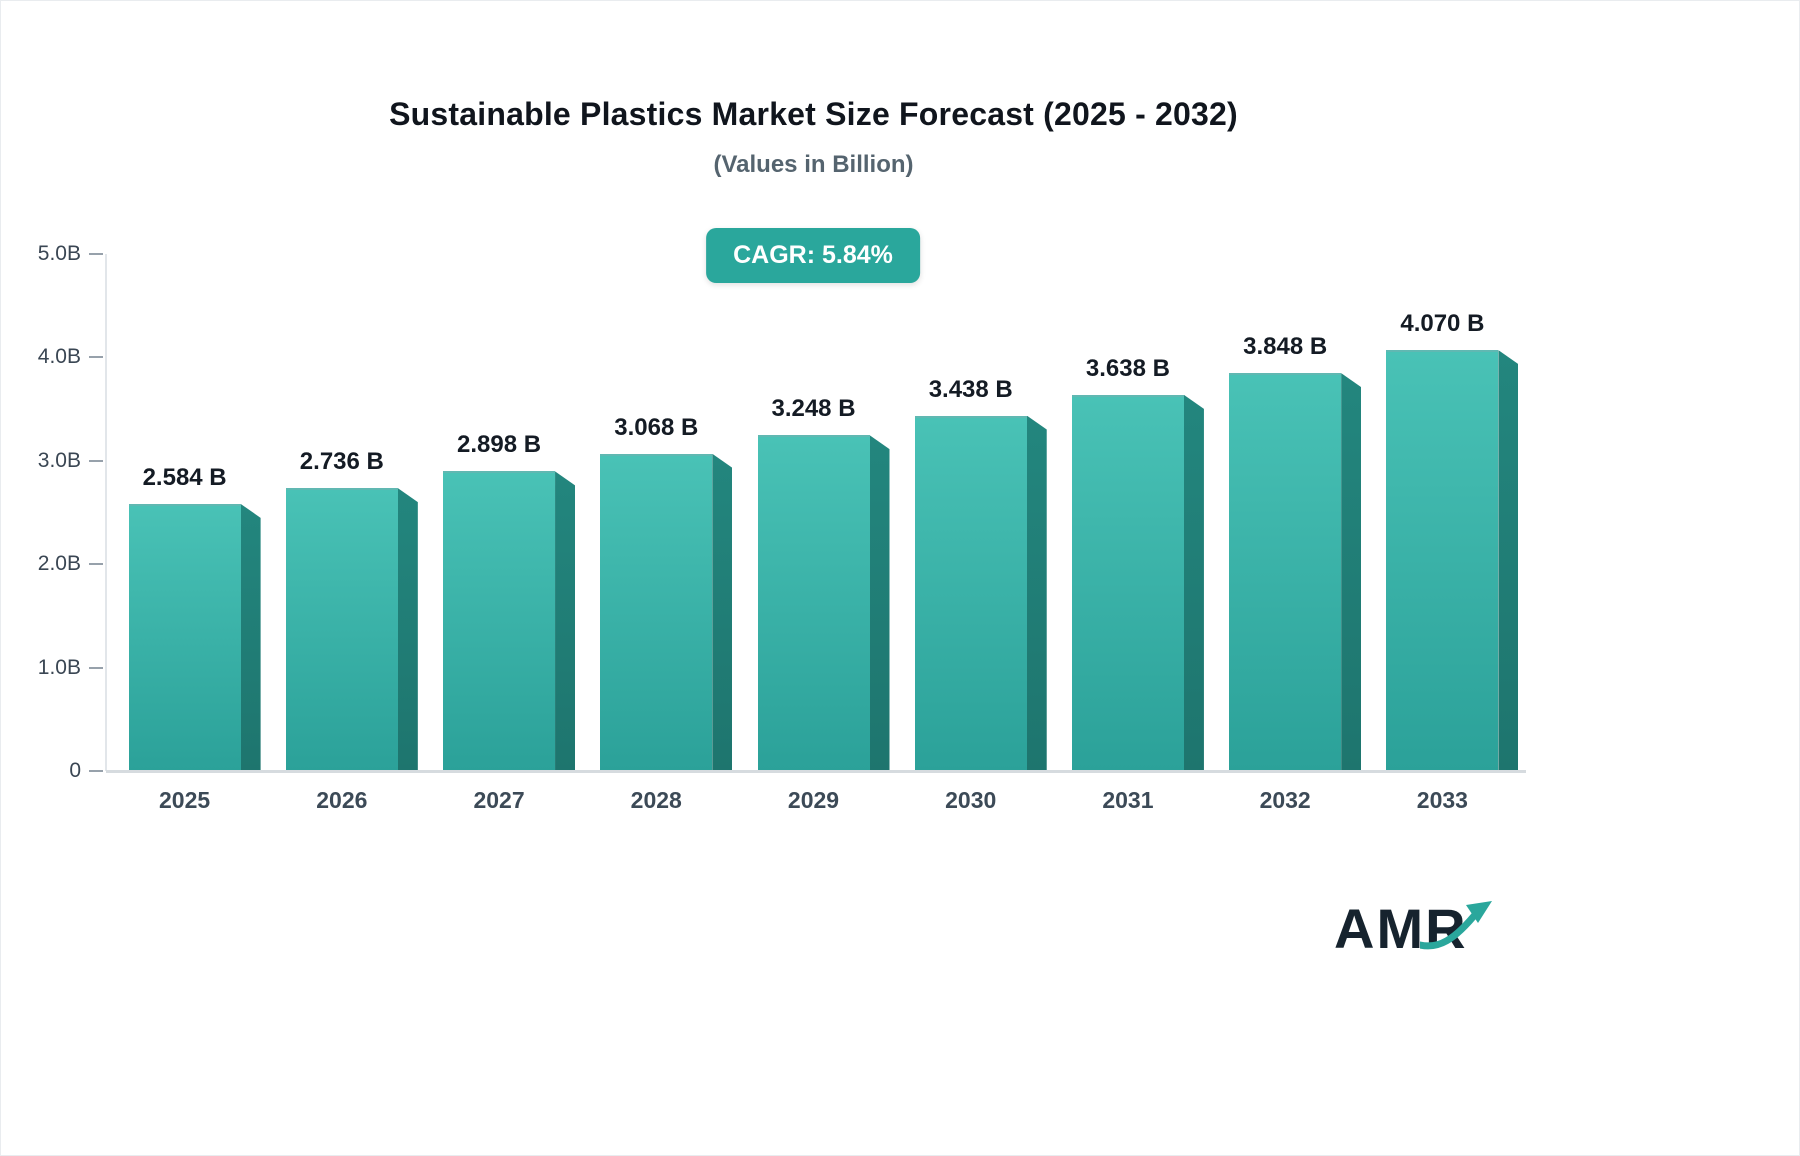 This screenshot has width=1800, height=1156. What do you see at coordinates (1442, 324) in the screenshot?
I see `bar-value-label-2033: 4.070 B` at bounding box center [1442, 324].